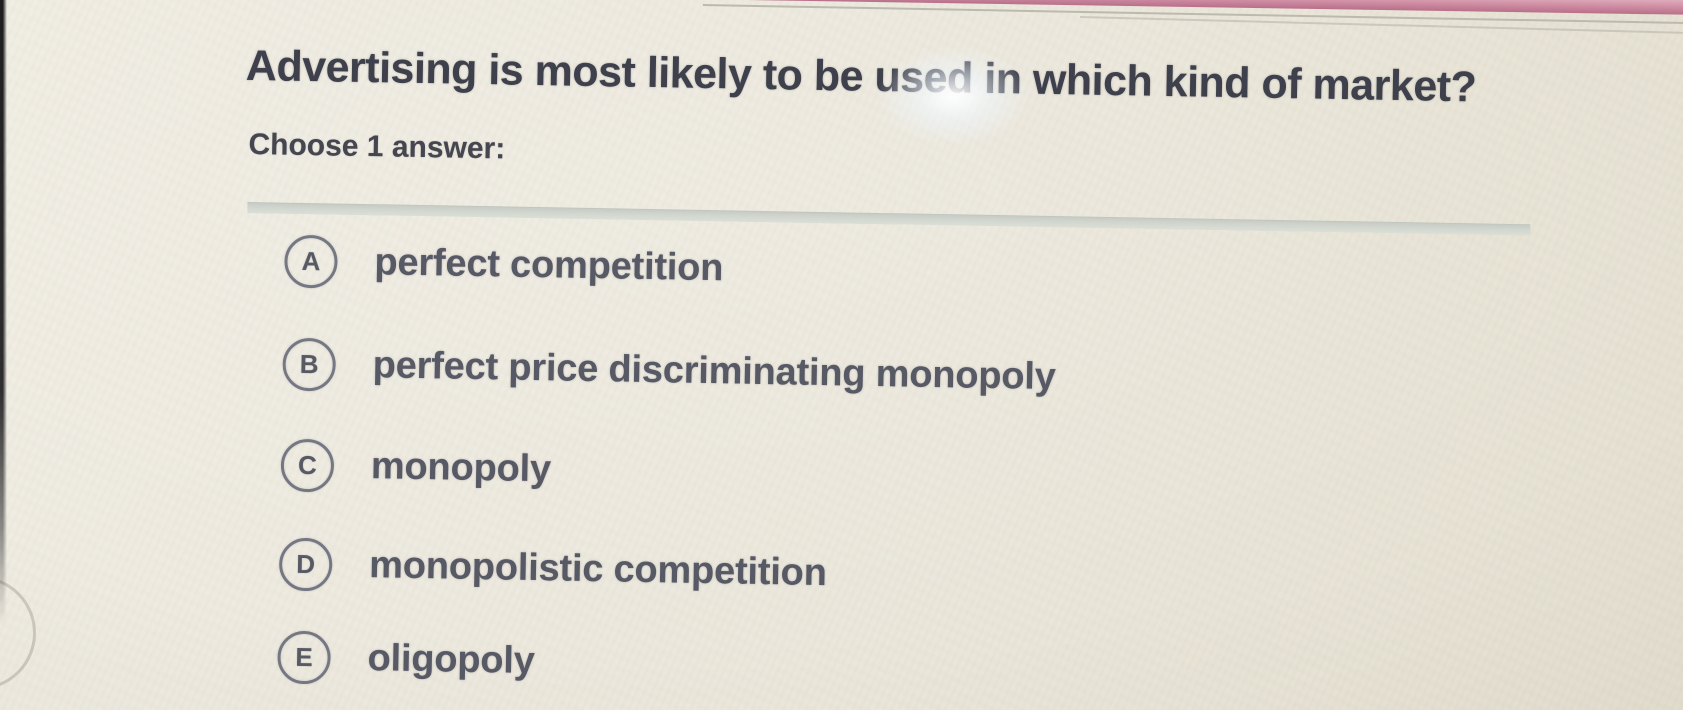 The width and height of the screenshot is (1683, 710). What do you see at coordinates (3, 355) in the screenshot?
I see `screen-left-edge-shadow` at bounding box center [3, 355].